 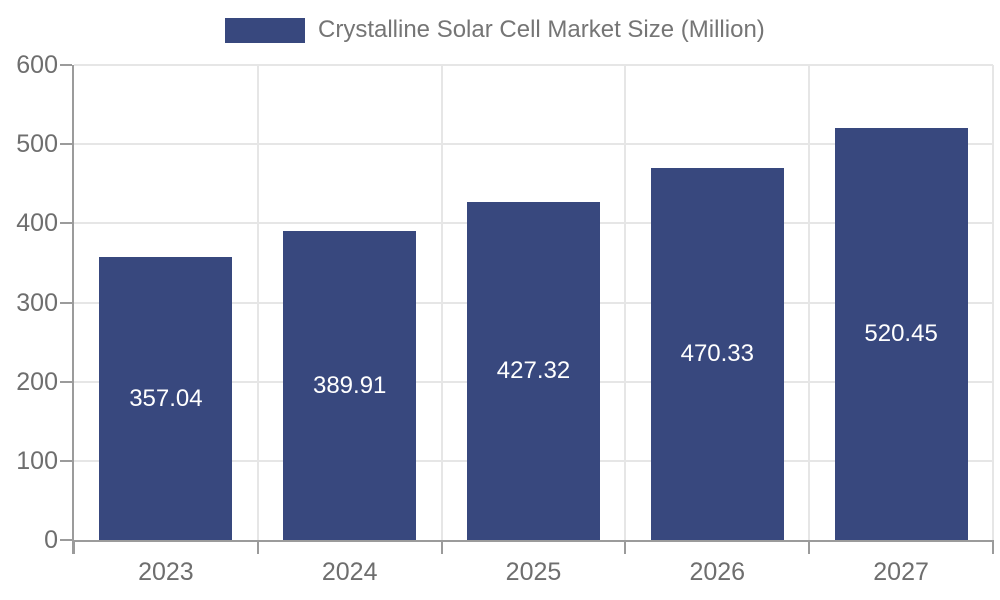 What do you see at coordinates (901, 572) in the screenshot?
I see `x-tick-label-2027: 2027` at bounding box center [901, 572].